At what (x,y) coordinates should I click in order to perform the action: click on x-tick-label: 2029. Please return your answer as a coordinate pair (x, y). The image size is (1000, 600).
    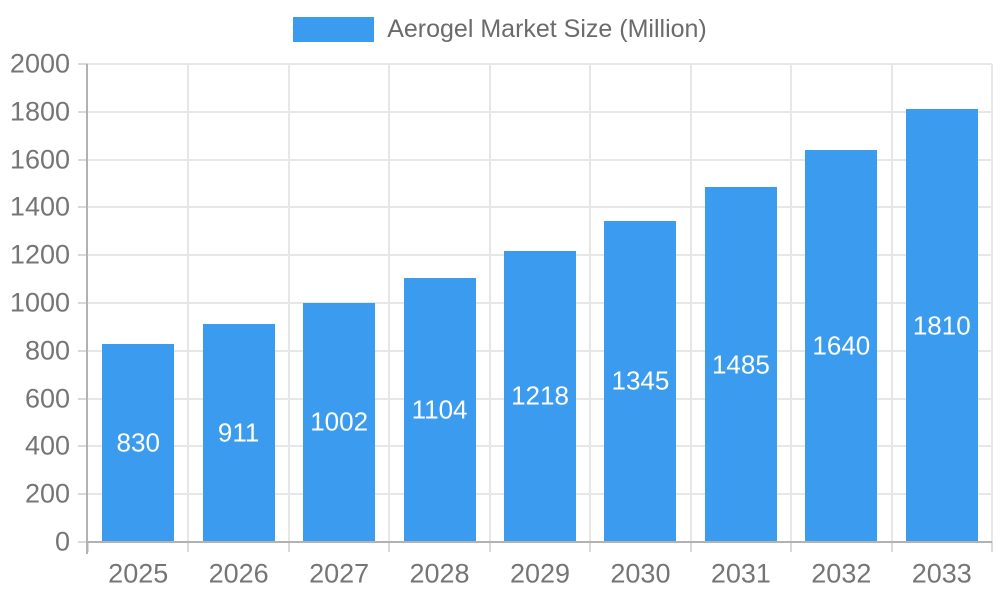
    Looking at the image, I should click on (540, 573).